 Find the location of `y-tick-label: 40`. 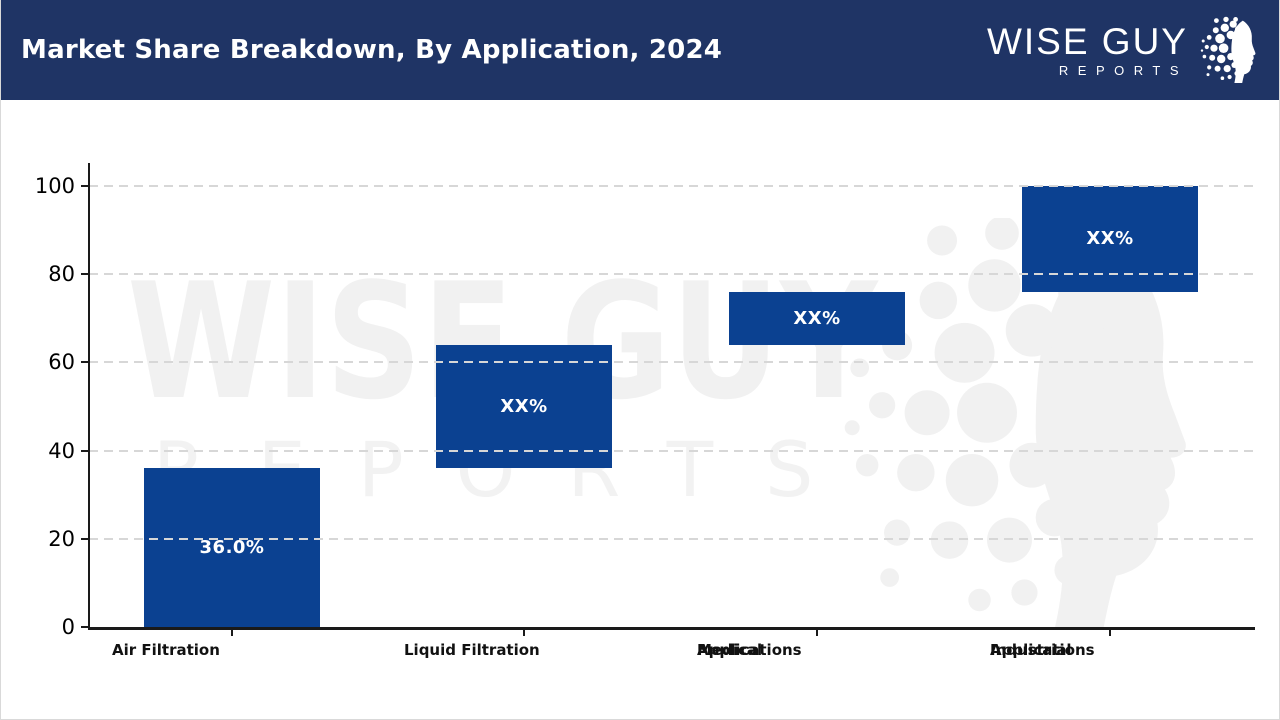

y-tick-label: 40 is located at coordinates (61, 450).